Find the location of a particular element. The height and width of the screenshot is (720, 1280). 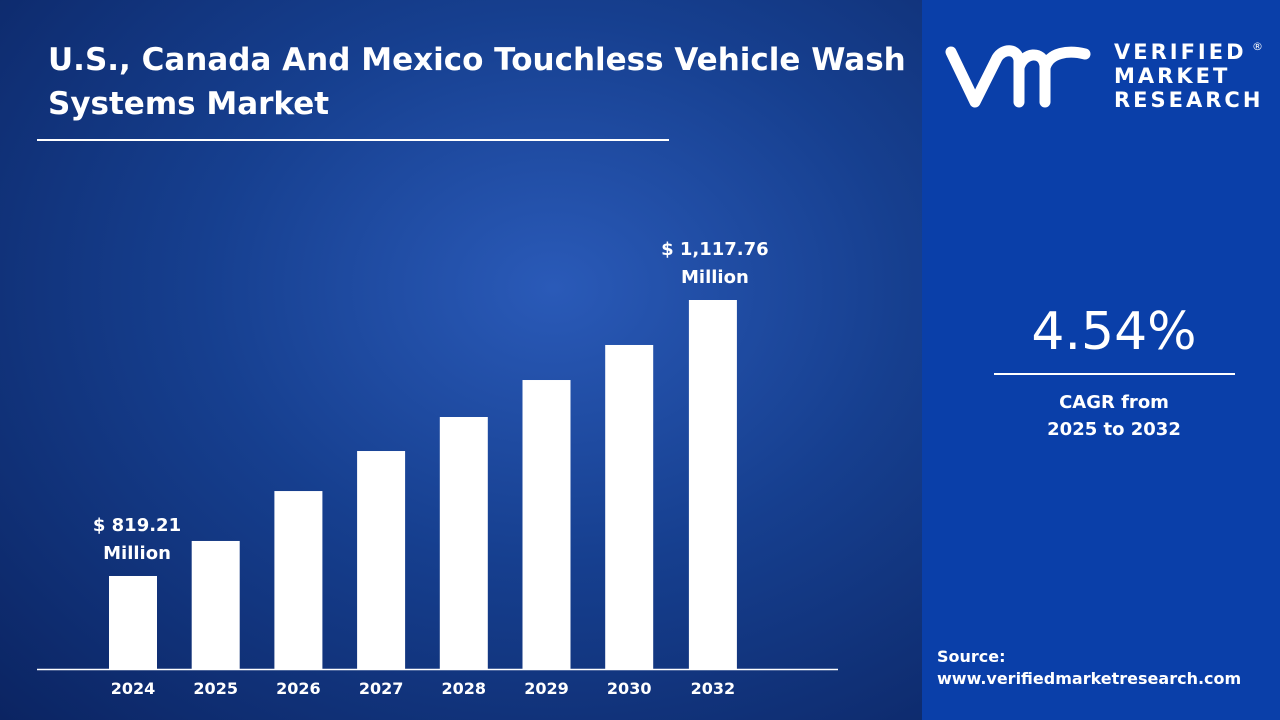

x-tick-label-2029: 2029 is located at coordinates (546, 688).